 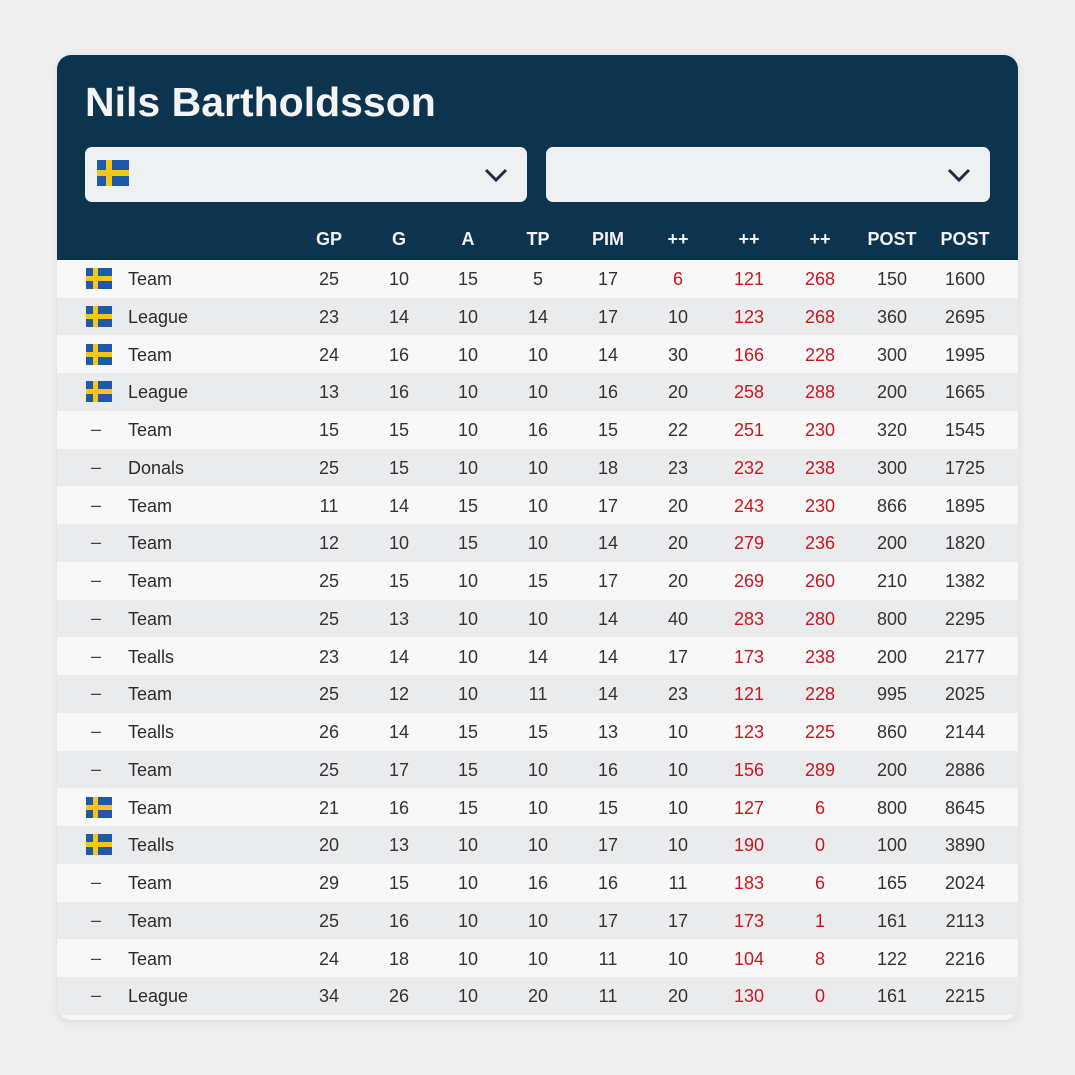 What do you see at coordinates (537, 883) in the screenshot?
I see `table-row: – Team 29 15 10 16 16 11 183 6 165 2024` at bounding box center [537, 883].